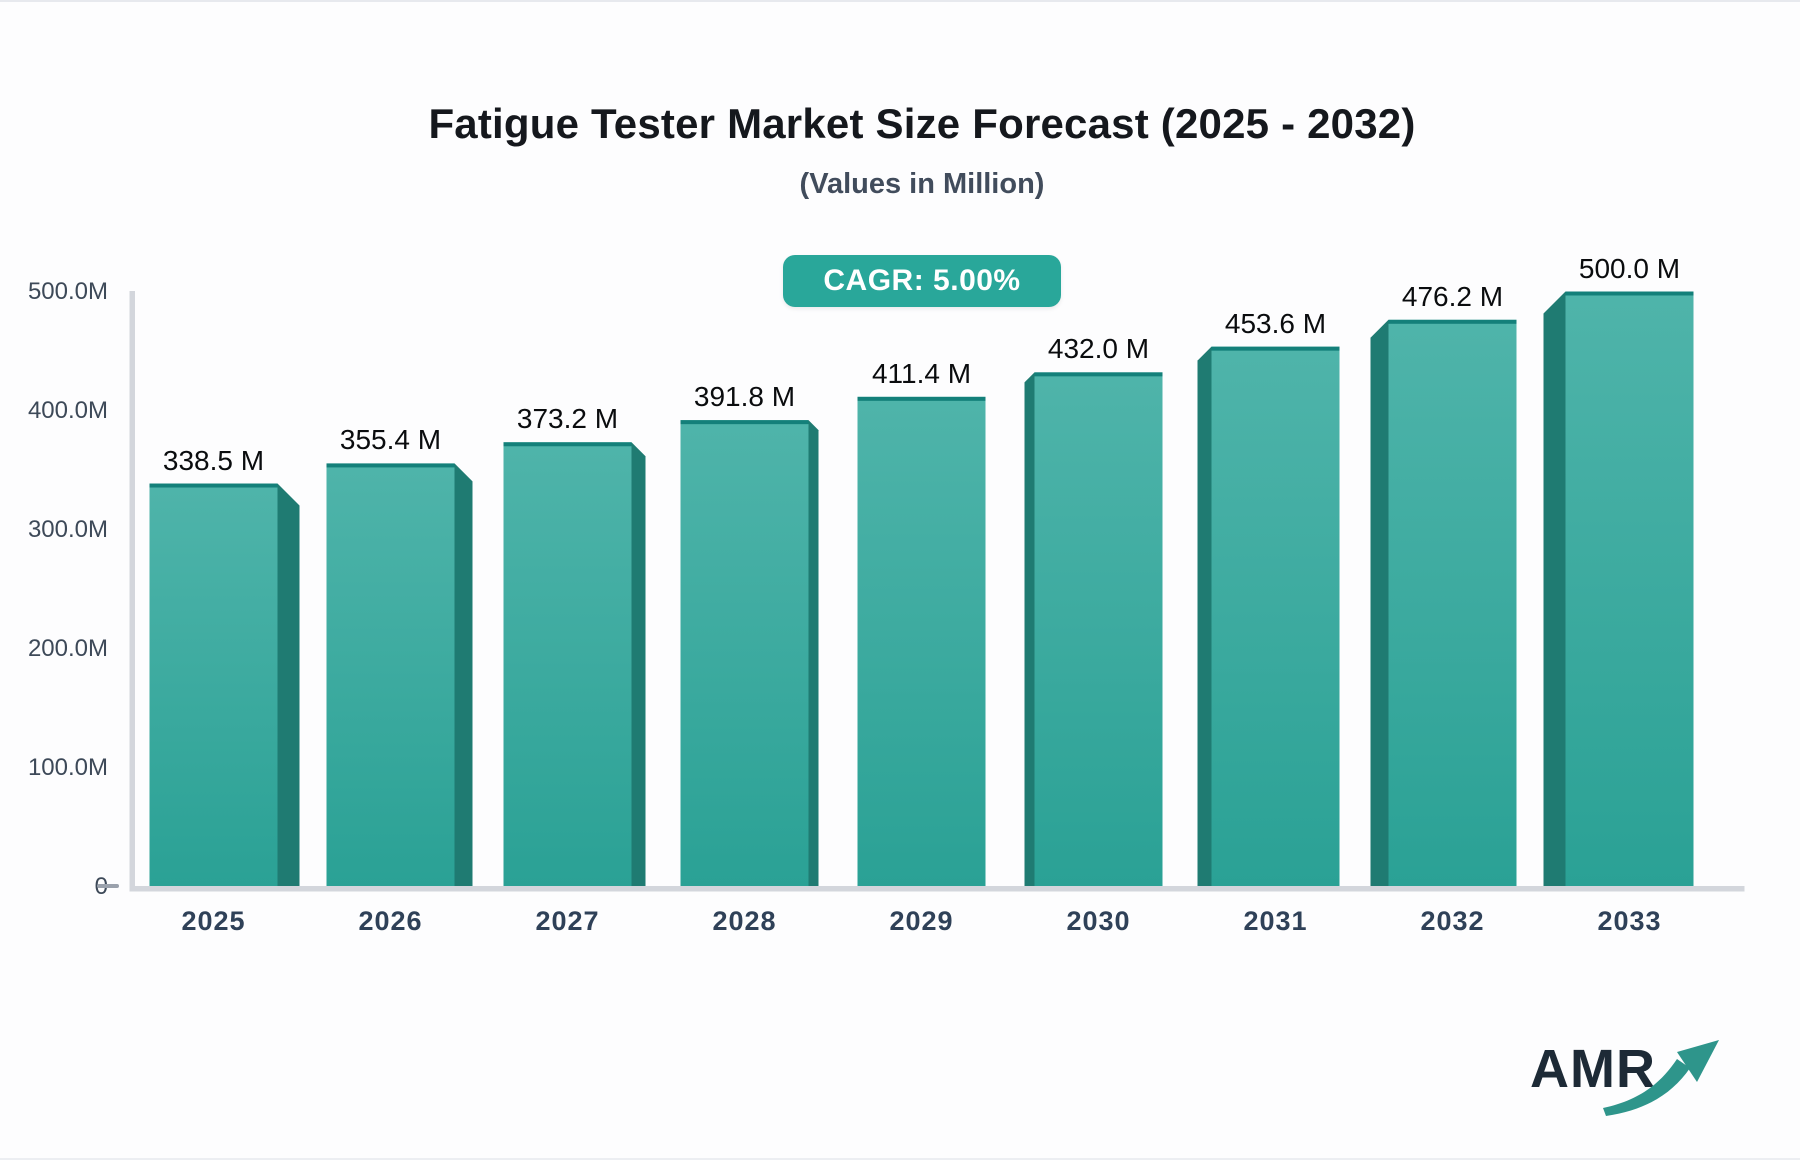 This screenshot has width=1800, height=1160. Describe the element at coordinates (567, 921) in the screenshot. I see `x-axis-tick-label: 2027` at that location.